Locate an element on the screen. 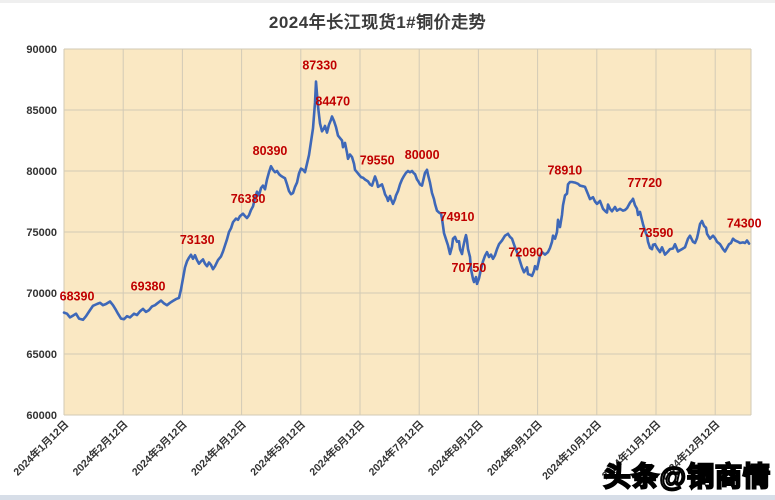 This screenshot has height=500, width=775. x-axis-tick-label: 2024年5月12日 is located at coordinates (278, 448).